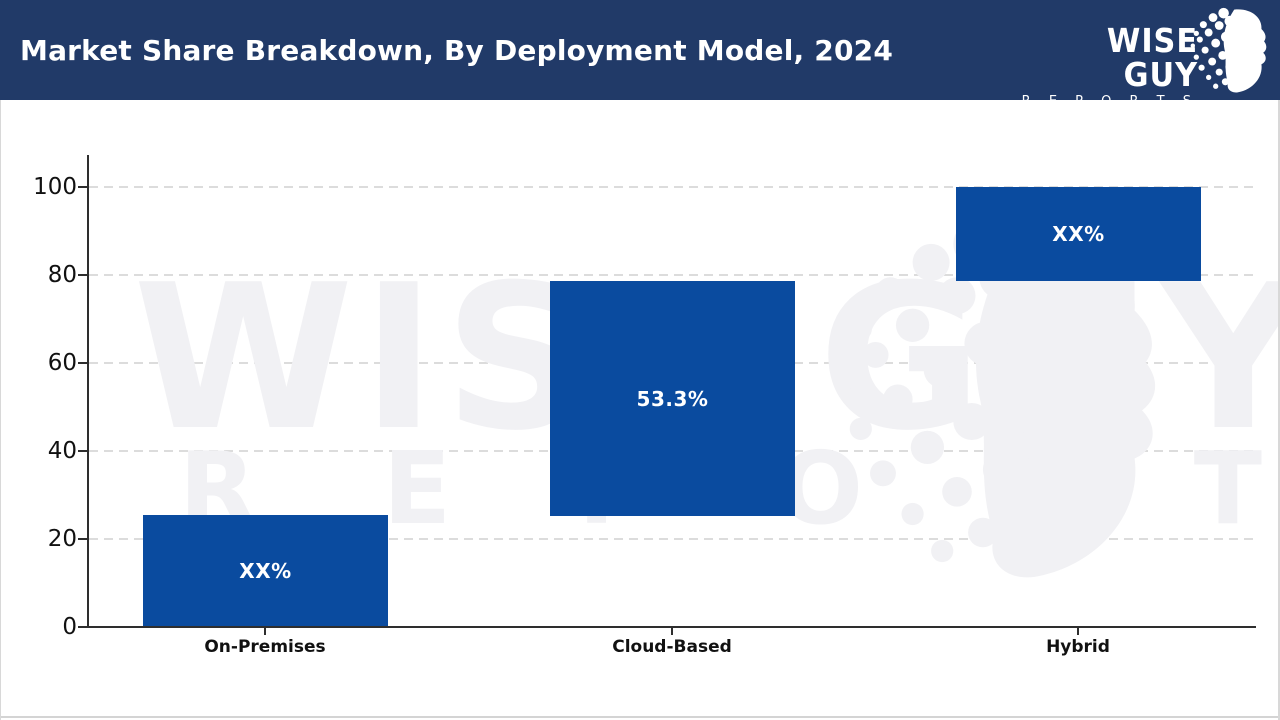  Describe the element at coordinates (265, 647) in the screenshot. I see `x-tick-label-on-premises: On-Premises` at that location.